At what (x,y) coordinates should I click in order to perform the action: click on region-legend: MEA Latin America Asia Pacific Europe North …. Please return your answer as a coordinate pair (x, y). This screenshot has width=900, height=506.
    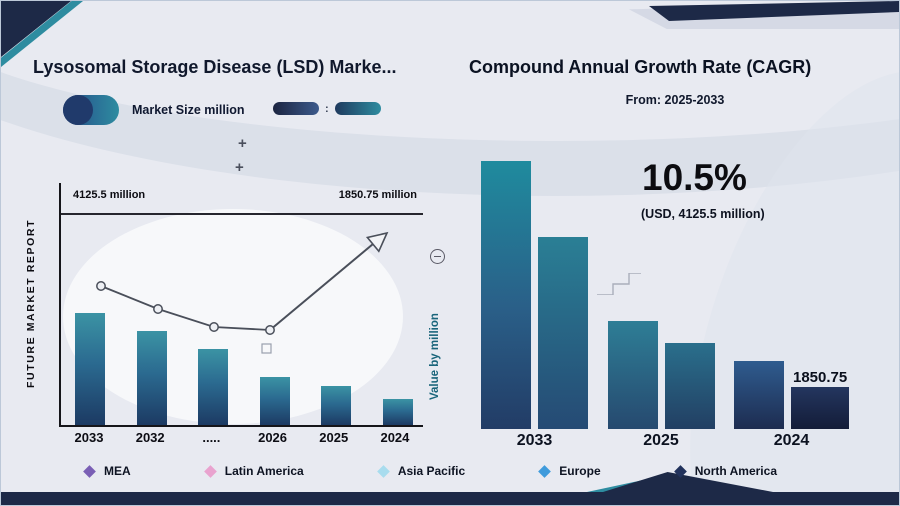
    Looking at the image, I should click on (430, 471).